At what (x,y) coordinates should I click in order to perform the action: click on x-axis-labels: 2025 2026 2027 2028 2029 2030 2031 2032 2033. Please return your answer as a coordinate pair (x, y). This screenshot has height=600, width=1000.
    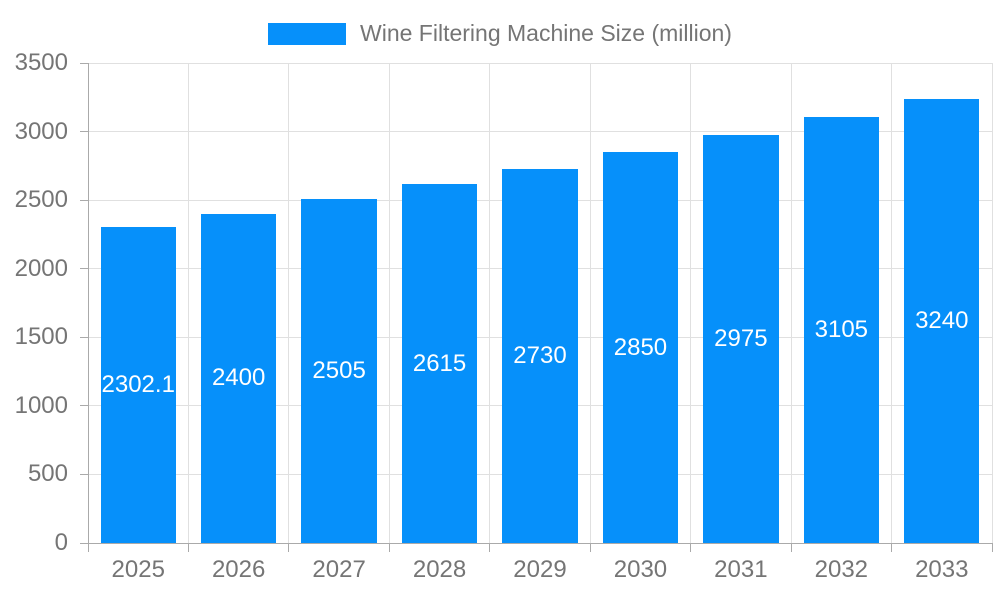
    Looking at the image, I should click on (540, 573).